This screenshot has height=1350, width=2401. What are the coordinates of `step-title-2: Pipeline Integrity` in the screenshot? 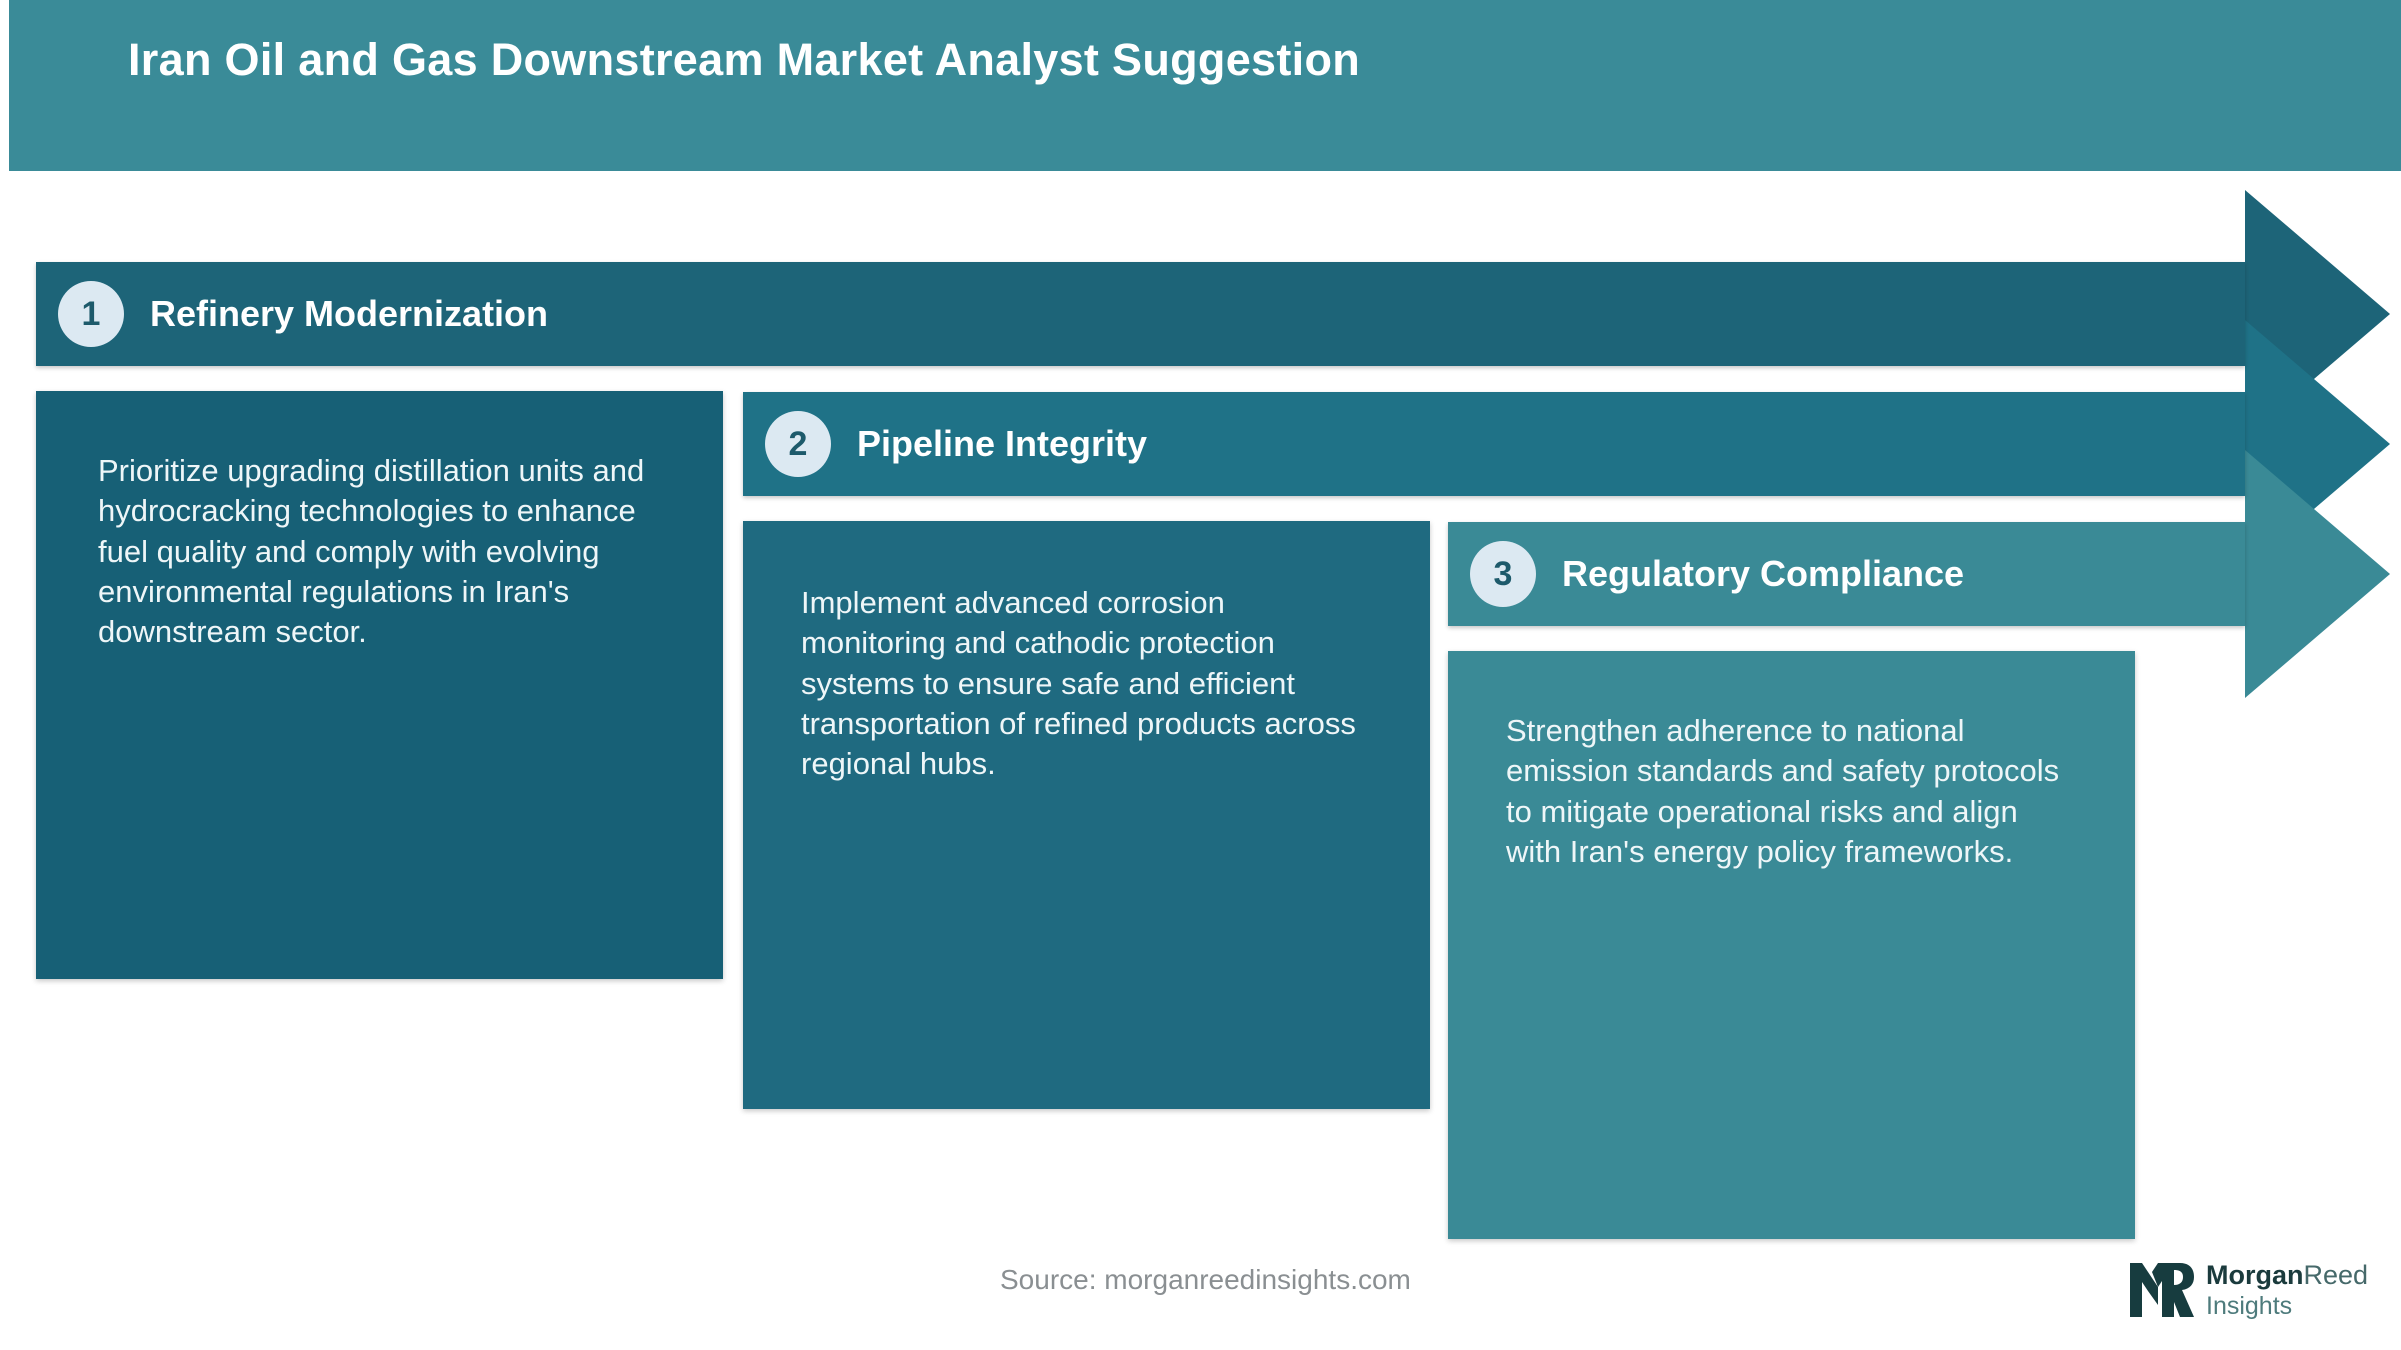 It's located at (1002, 443).